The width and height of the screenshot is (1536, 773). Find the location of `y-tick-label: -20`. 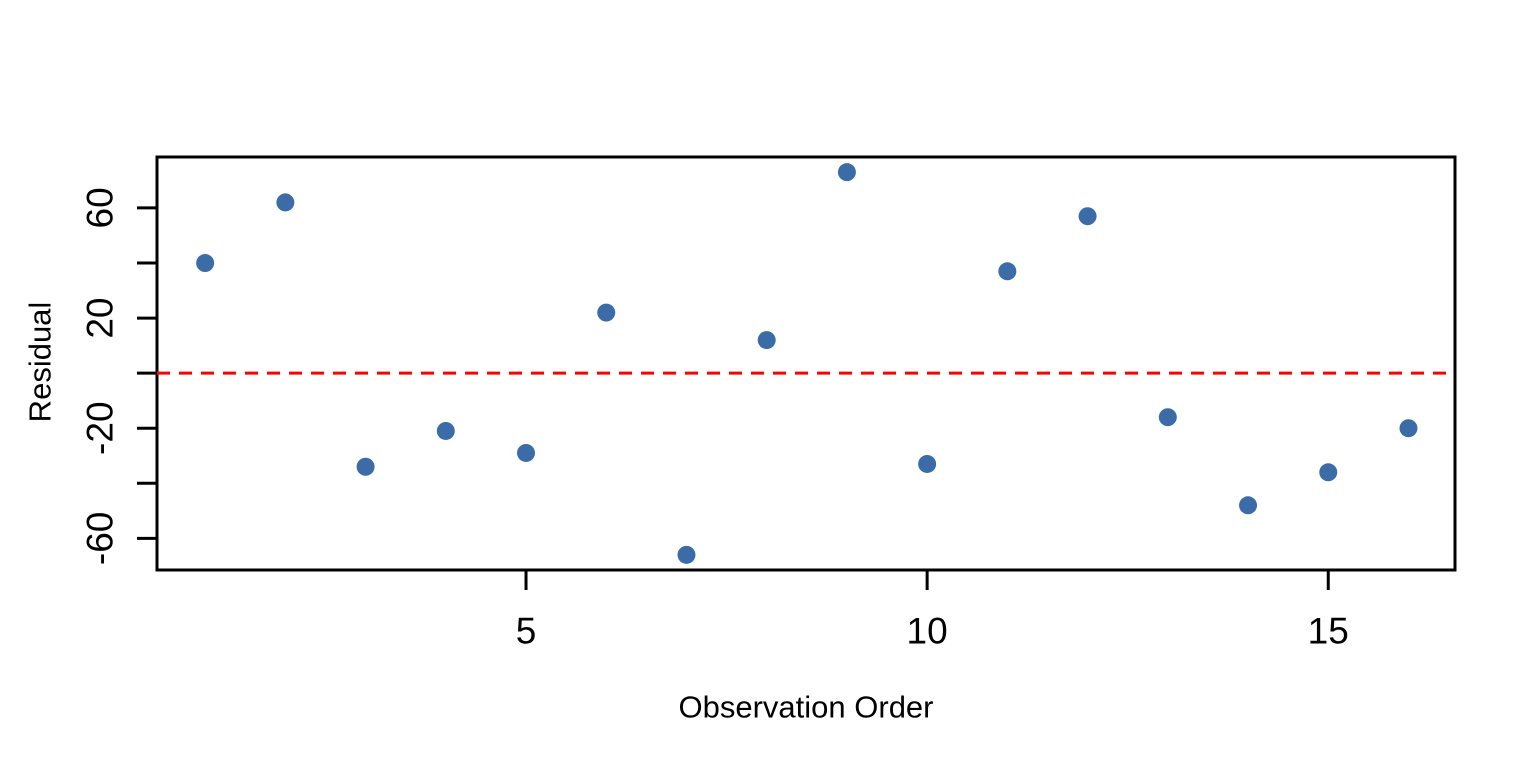

y-tick-label: -20 is located at coordinates (100, 427).